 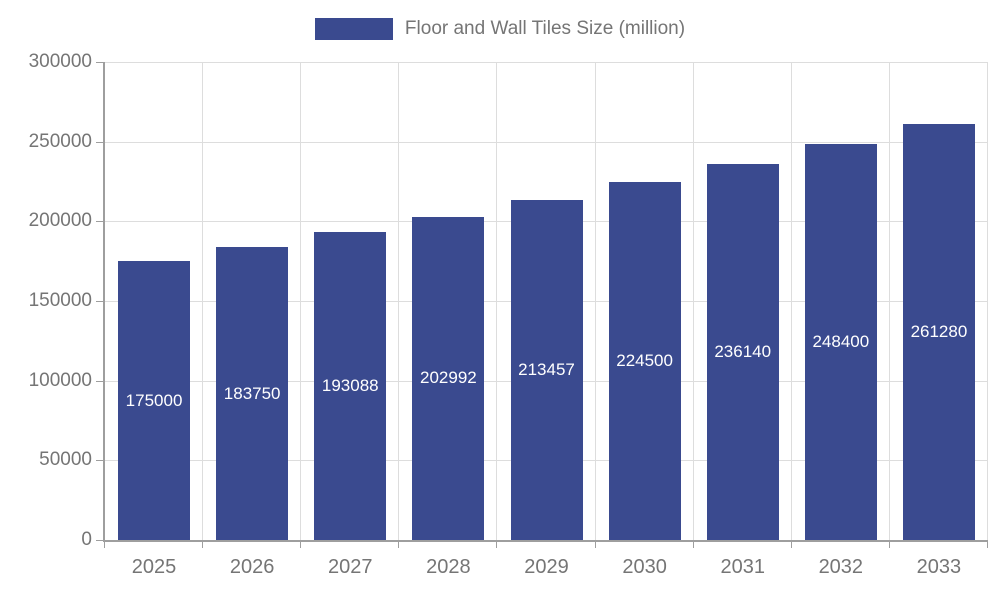 I want to click on x-tick-label: 2029, so click(x=546, y=567).